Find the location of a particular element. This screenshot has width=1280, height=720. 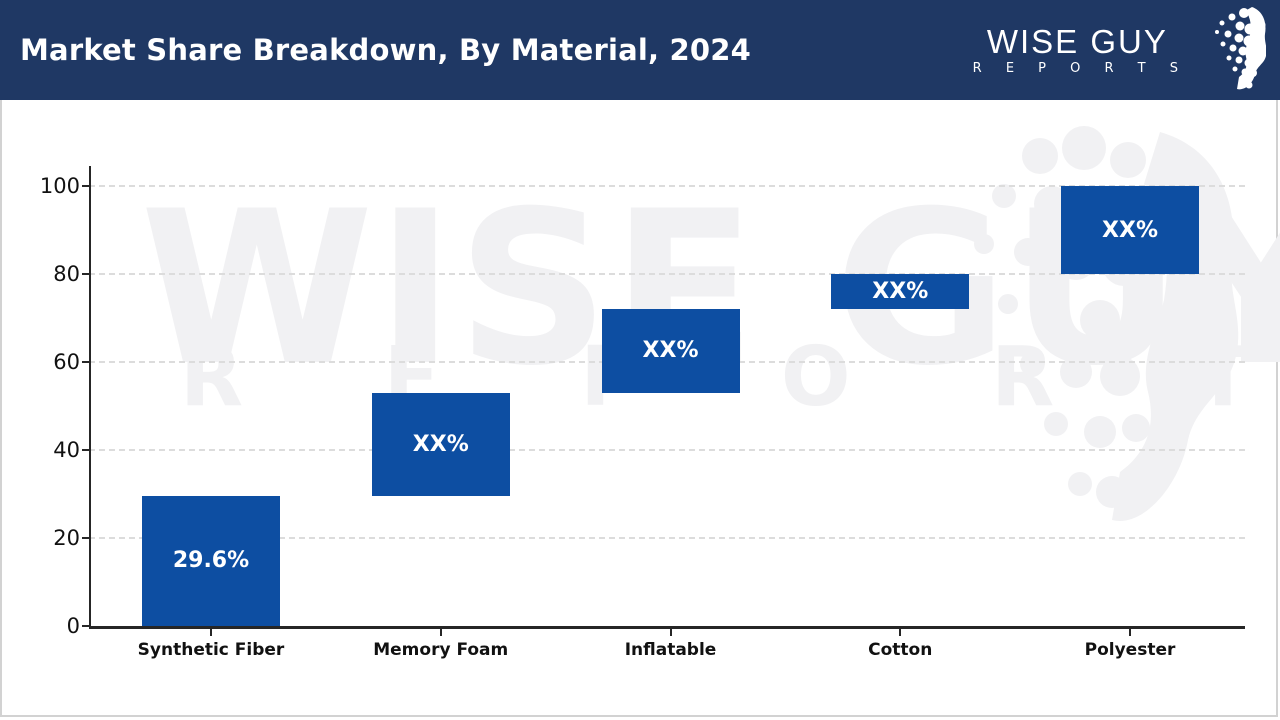

bar-memory-foam: XX% is located at coordinates (440, 444).